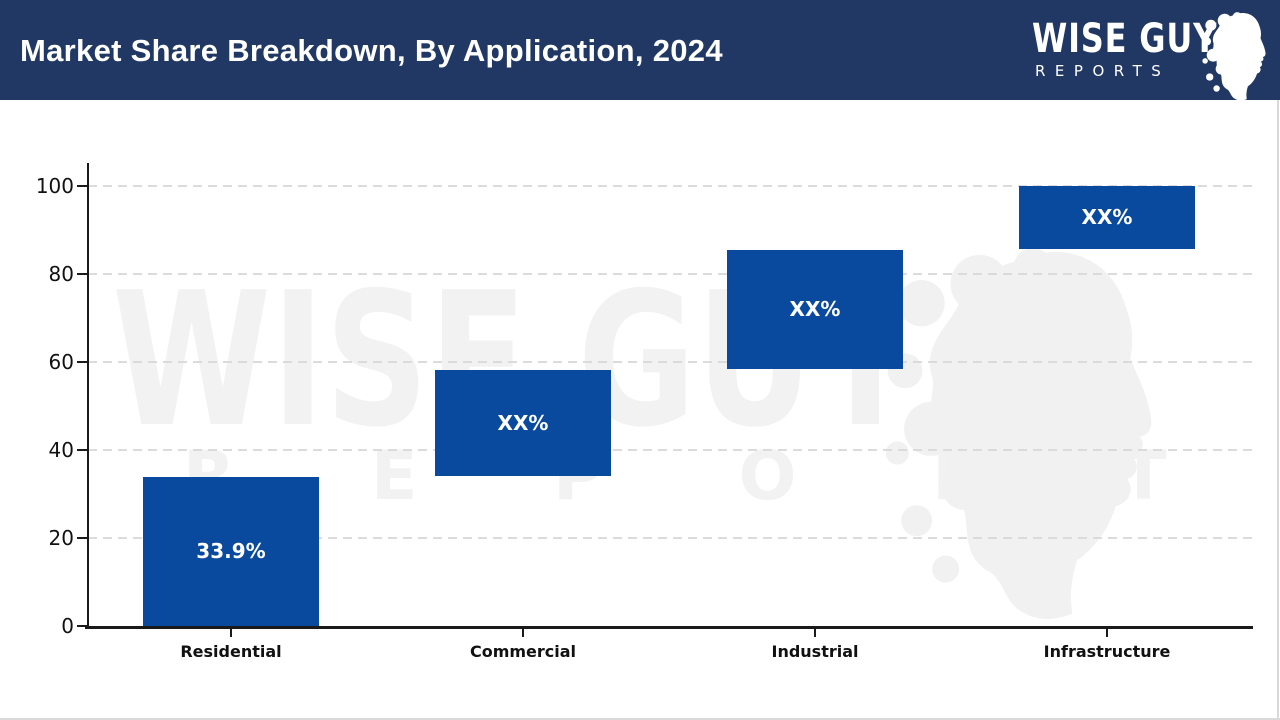  What do you see at coordinates (669, 627) in the screenshot?
I see `x-axis-spine` at bounding box center [669, 627].